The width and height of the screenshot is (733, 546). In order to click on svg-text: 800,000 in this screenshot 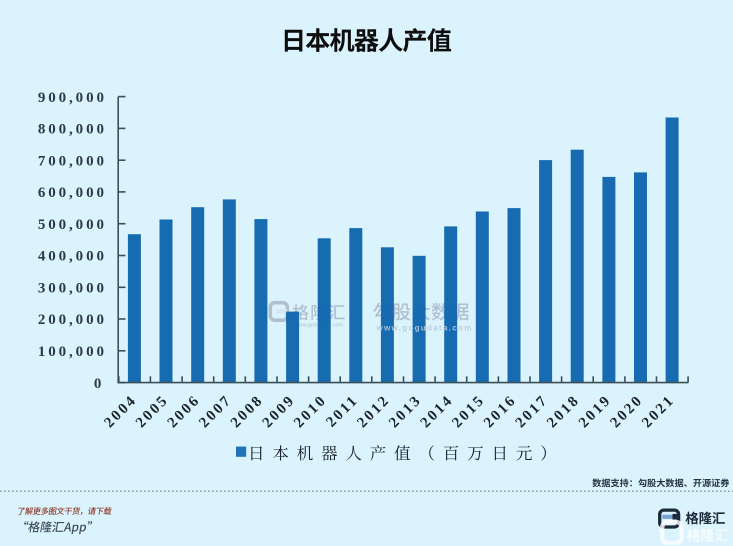, I will do `click(72, 130)`.